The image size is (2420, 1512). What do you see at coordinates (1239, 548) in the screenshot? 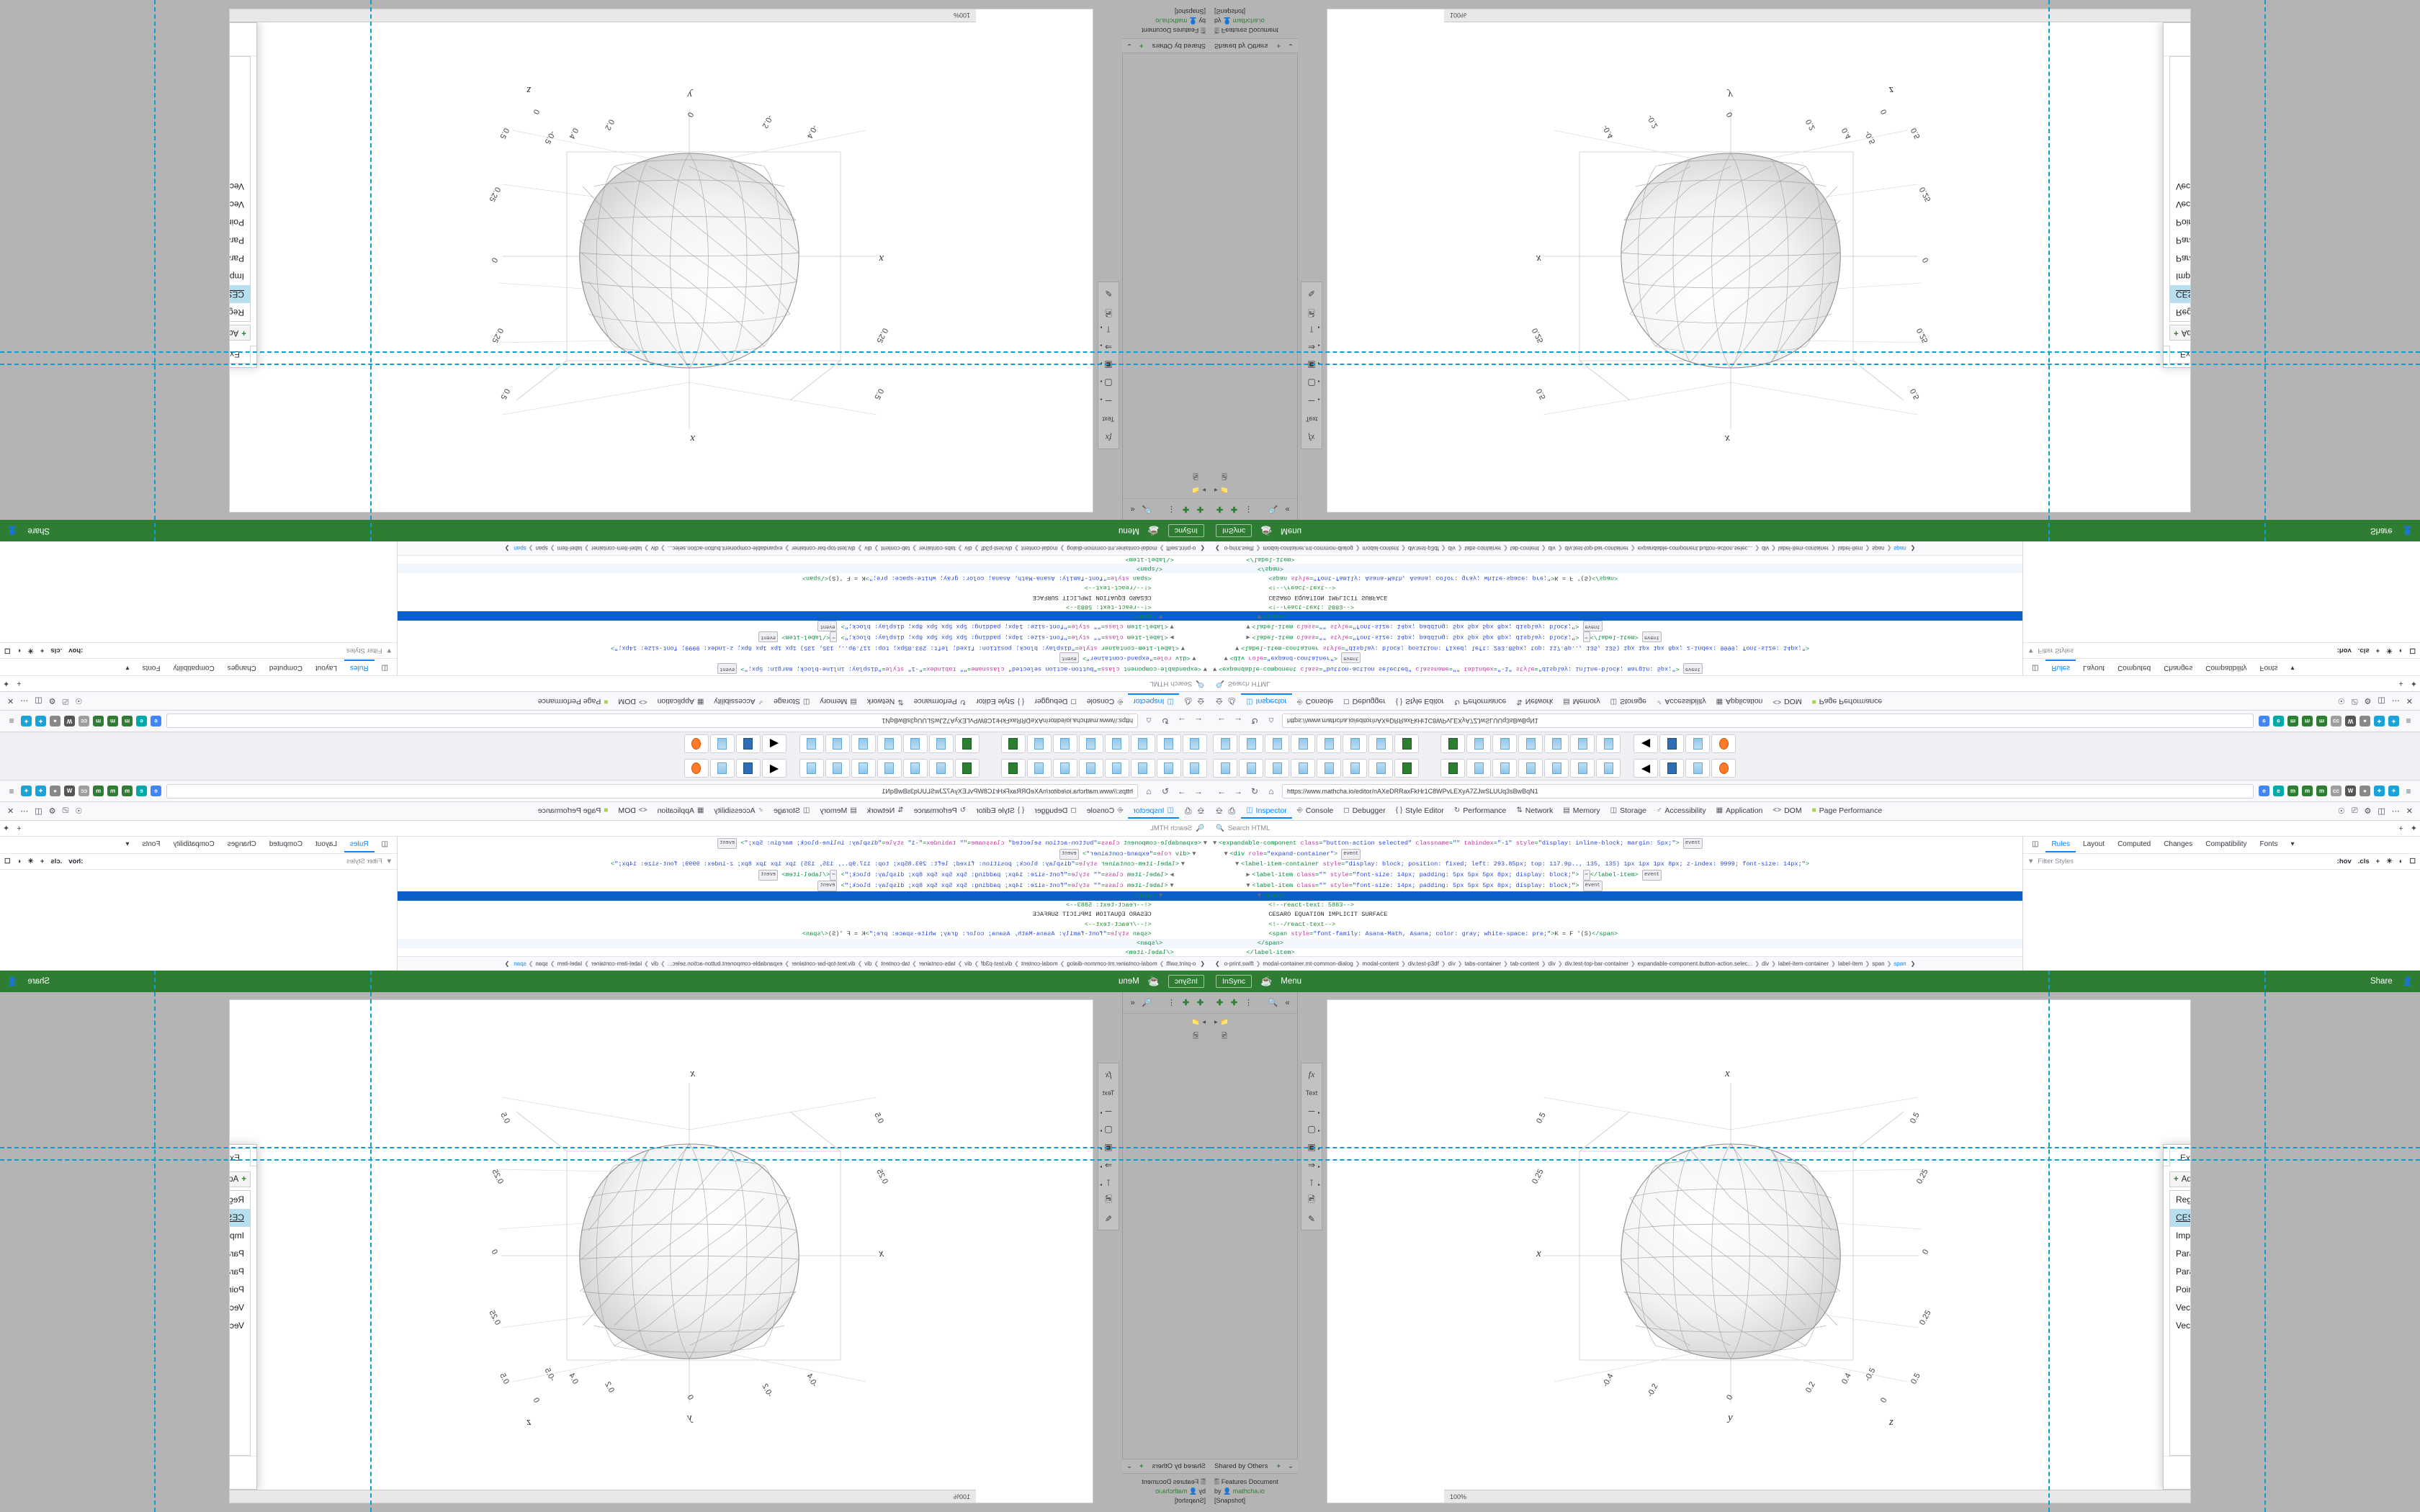
I see `breadcrumb-item: o-print.swift` at bounding box center [1239, 548].